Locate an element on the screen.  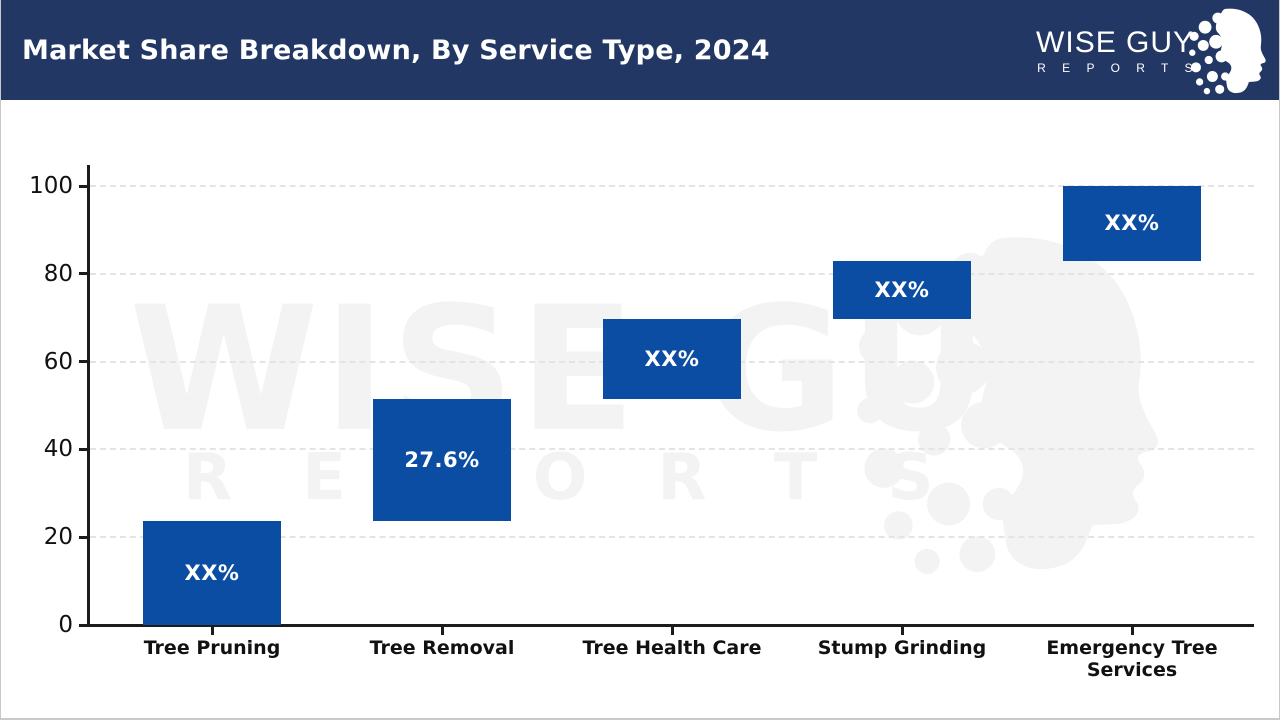
brand-logo: WISE GUY R E P O R T S is located at coordinates (1155, 50).